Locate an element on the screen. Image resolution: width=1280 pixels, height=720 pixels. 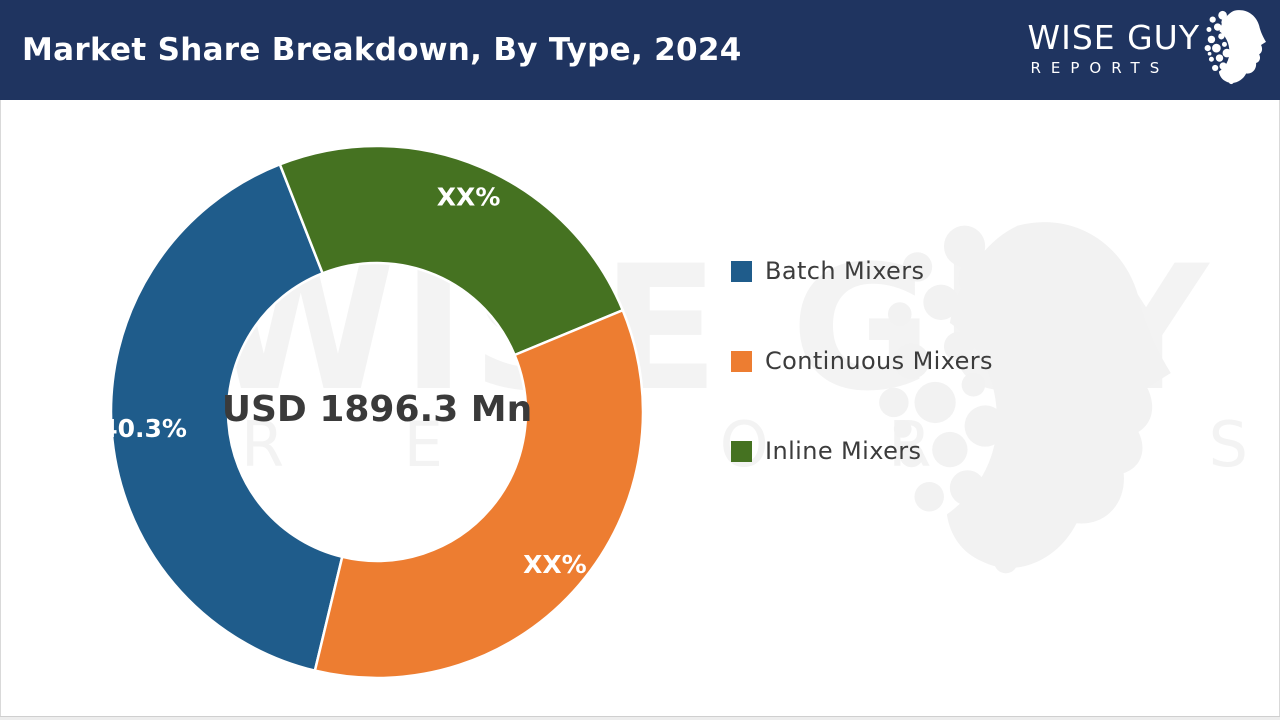
legend-label: Inline Mixers is located at coordinates (843, 451).